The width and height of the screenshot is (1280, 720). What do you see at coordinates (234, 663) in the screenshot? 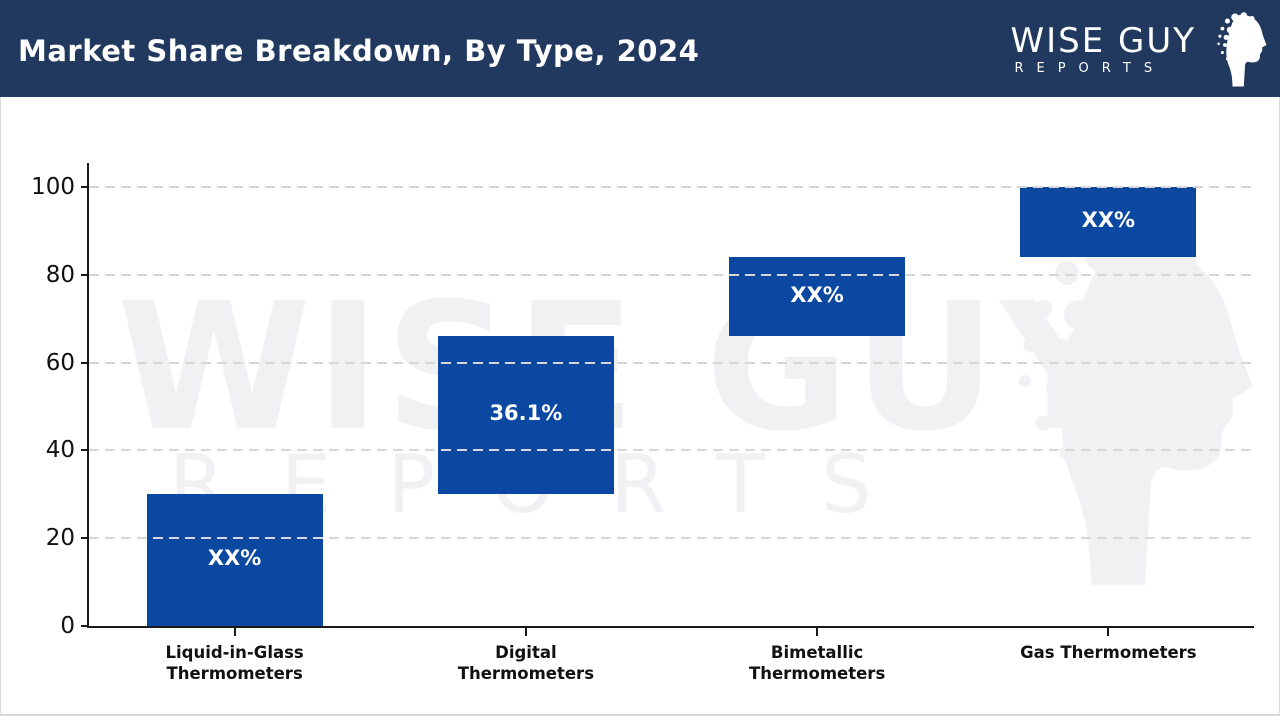
I see `x-category-label: Liquid-in-Glass Thermometers` at bounding box center [234, 663].